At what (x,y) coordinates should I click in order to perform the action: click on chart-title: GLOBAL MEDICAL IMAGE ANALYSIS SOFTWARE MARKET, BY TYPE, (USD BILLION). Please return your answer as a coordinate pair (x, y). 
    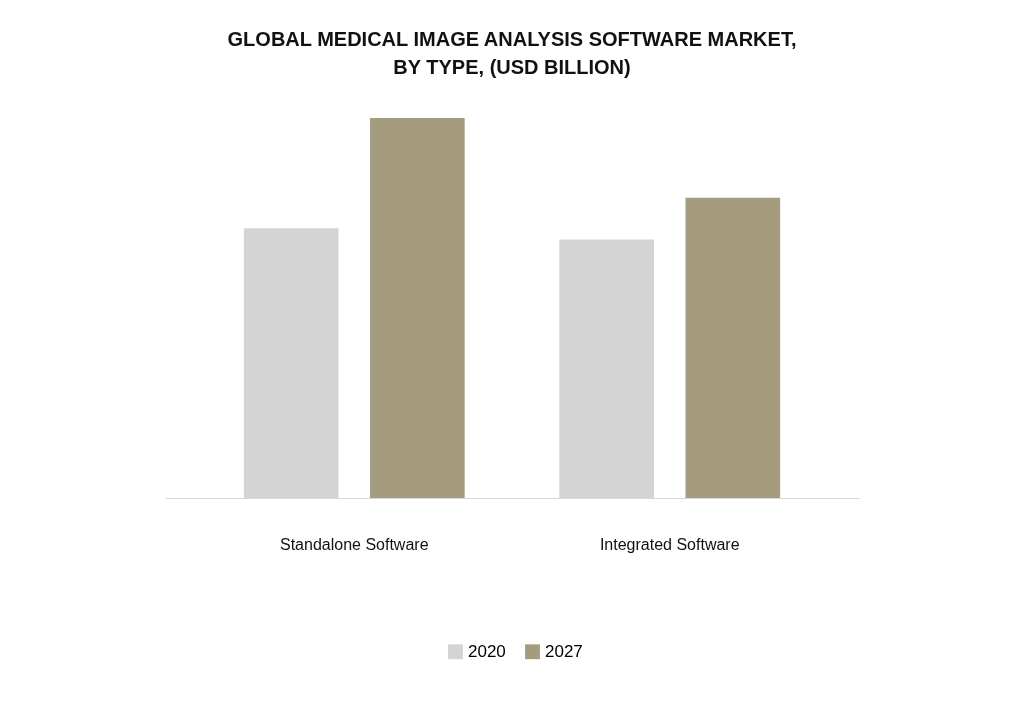
    Looking at the image, I should click on (512, 53).